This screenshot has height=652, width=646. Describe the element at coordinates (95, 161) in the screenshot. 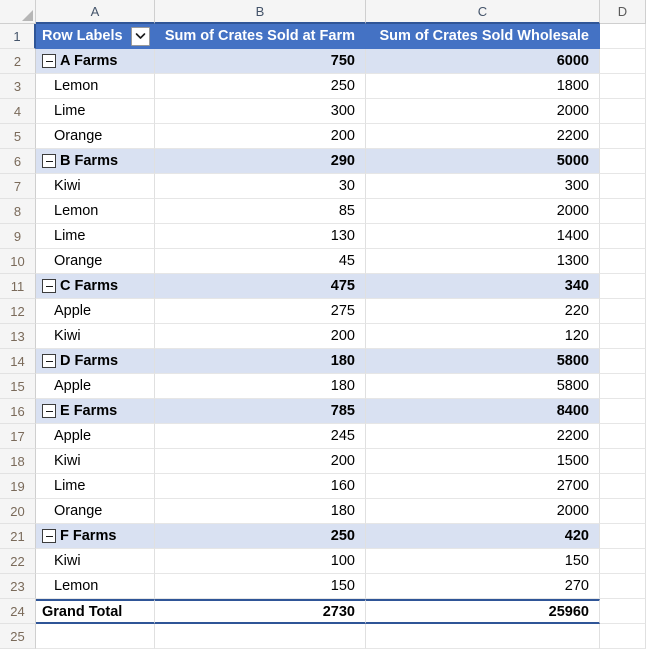

I see `cell-a6-label: B Farms` at that location.